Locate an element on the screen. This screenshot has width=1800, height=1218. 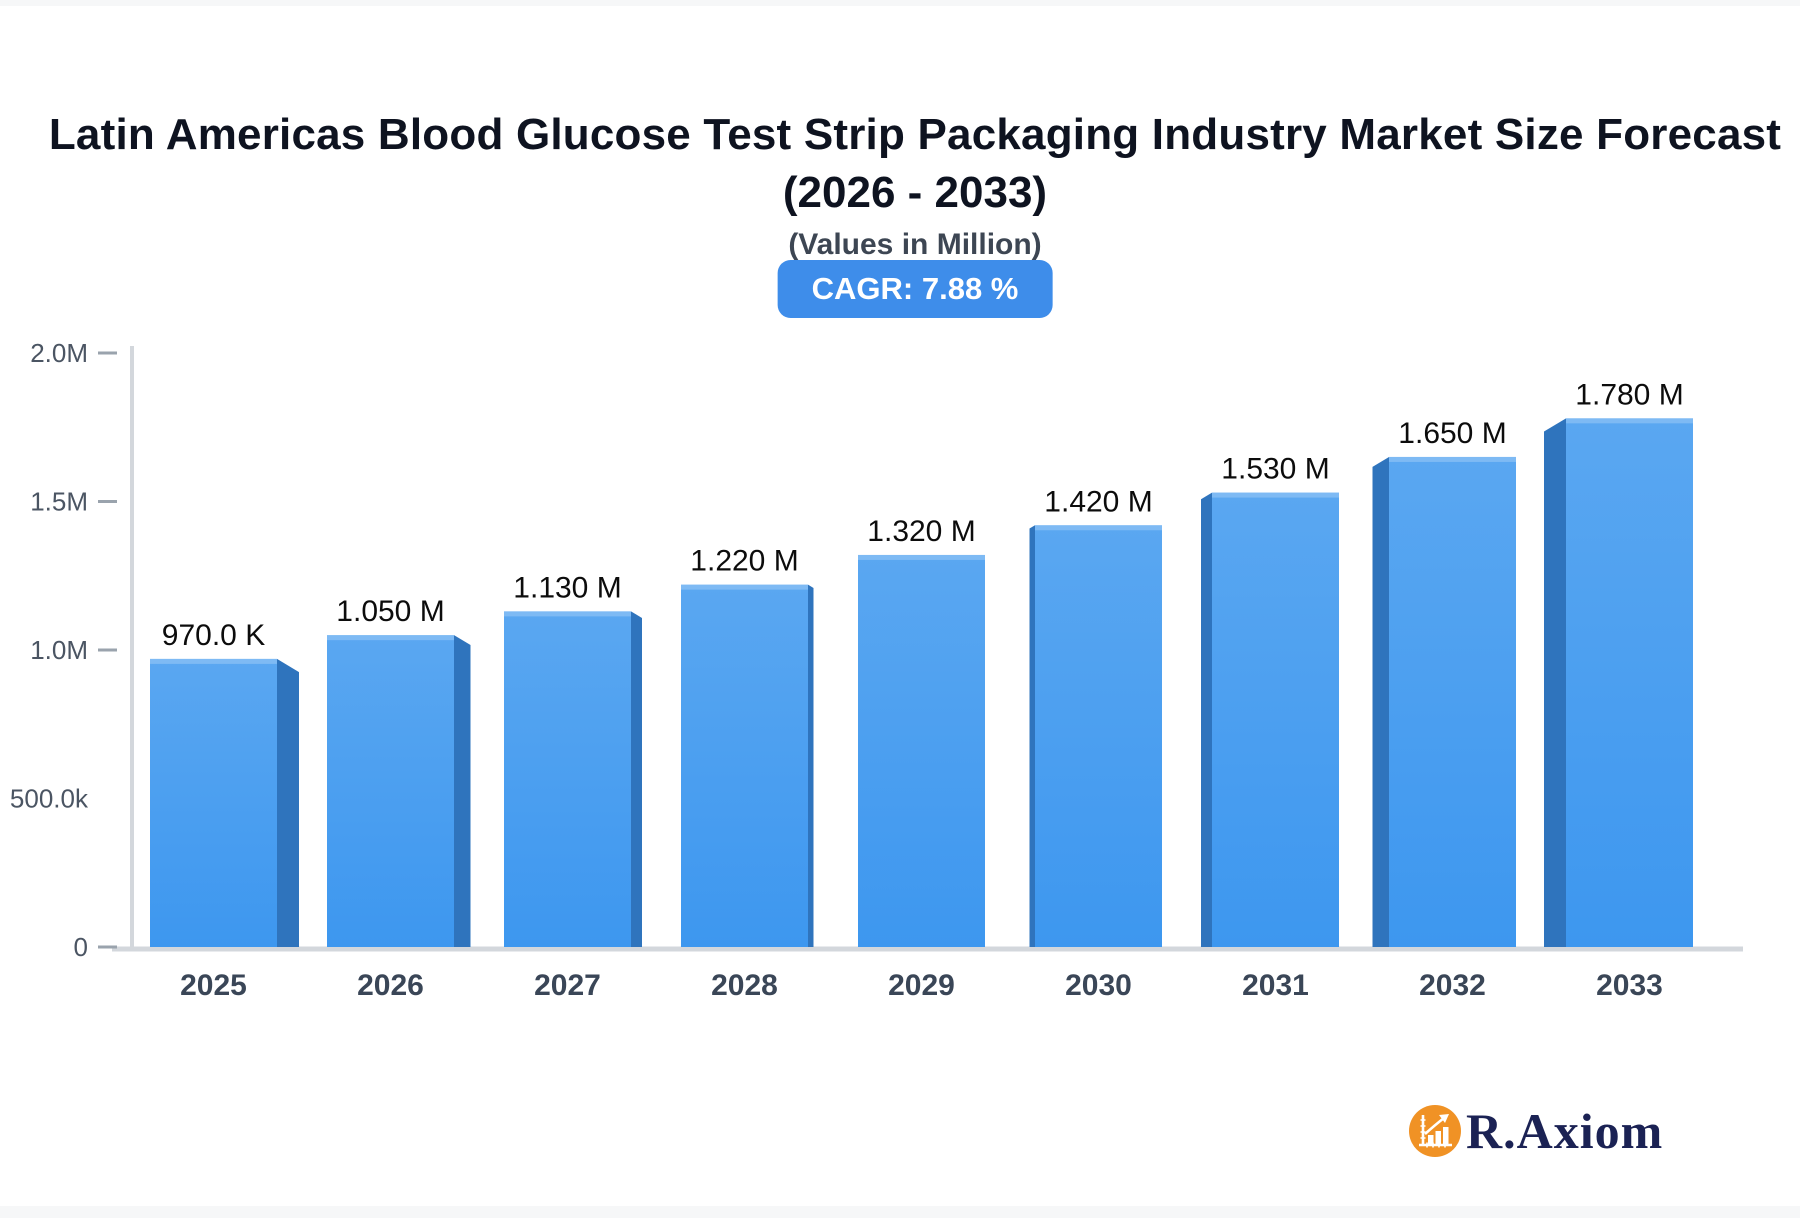
bar-top-edge-2029 is located at coordinates (921, 557).